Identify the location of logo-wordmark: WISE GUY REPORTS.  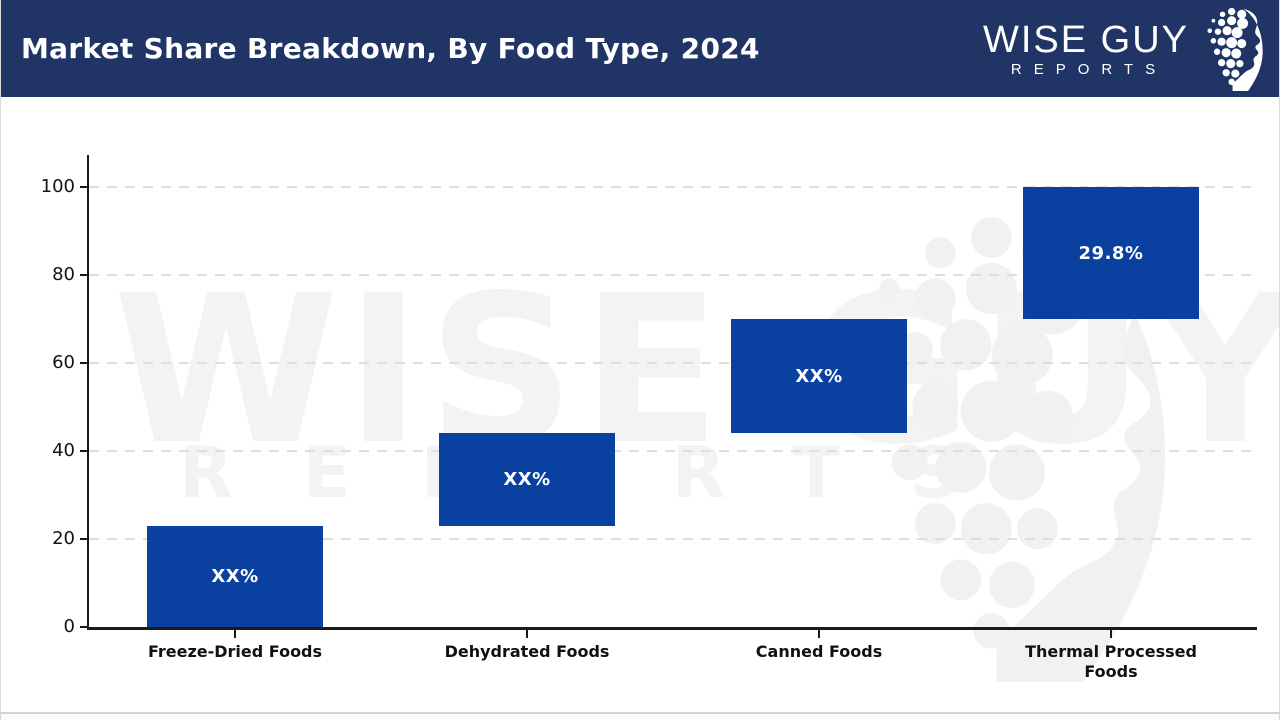
(1086, 49).